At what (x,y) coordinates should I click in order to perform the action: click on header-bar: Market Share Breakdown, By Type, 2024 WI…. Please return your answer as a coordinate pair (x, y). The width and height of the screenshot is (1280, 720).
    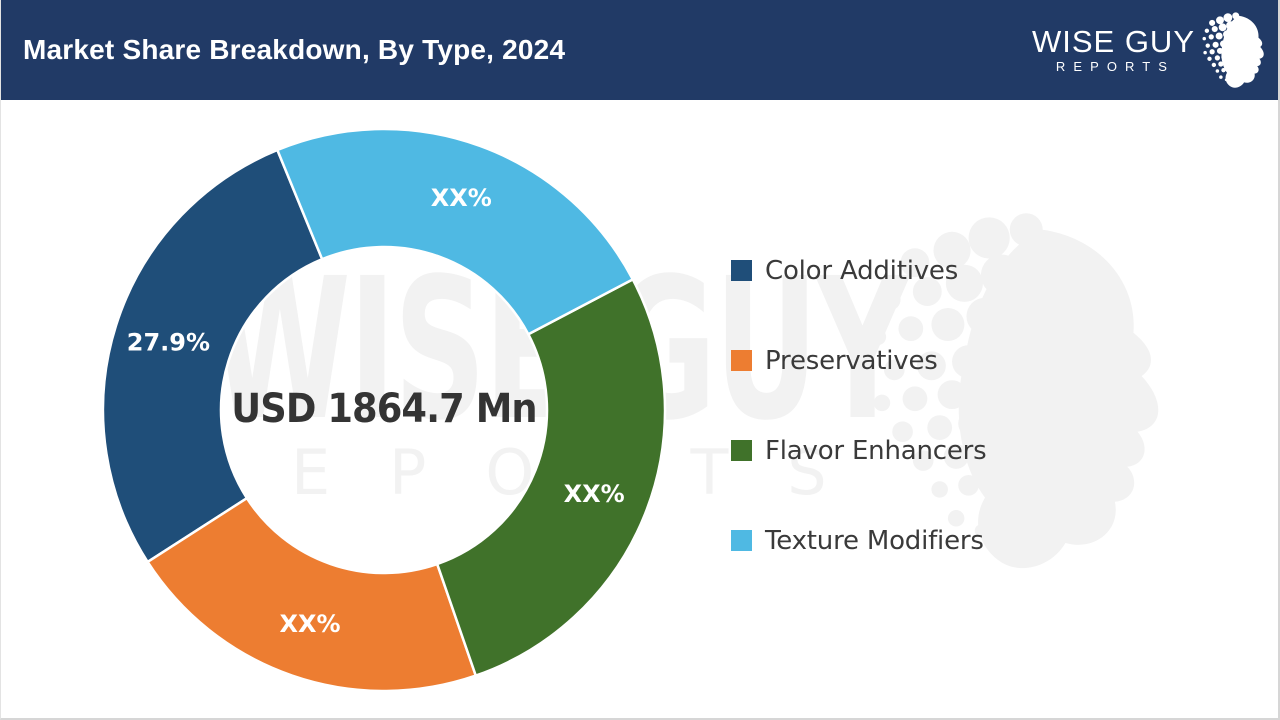
    Looking at the image, I should click on (639, 50).